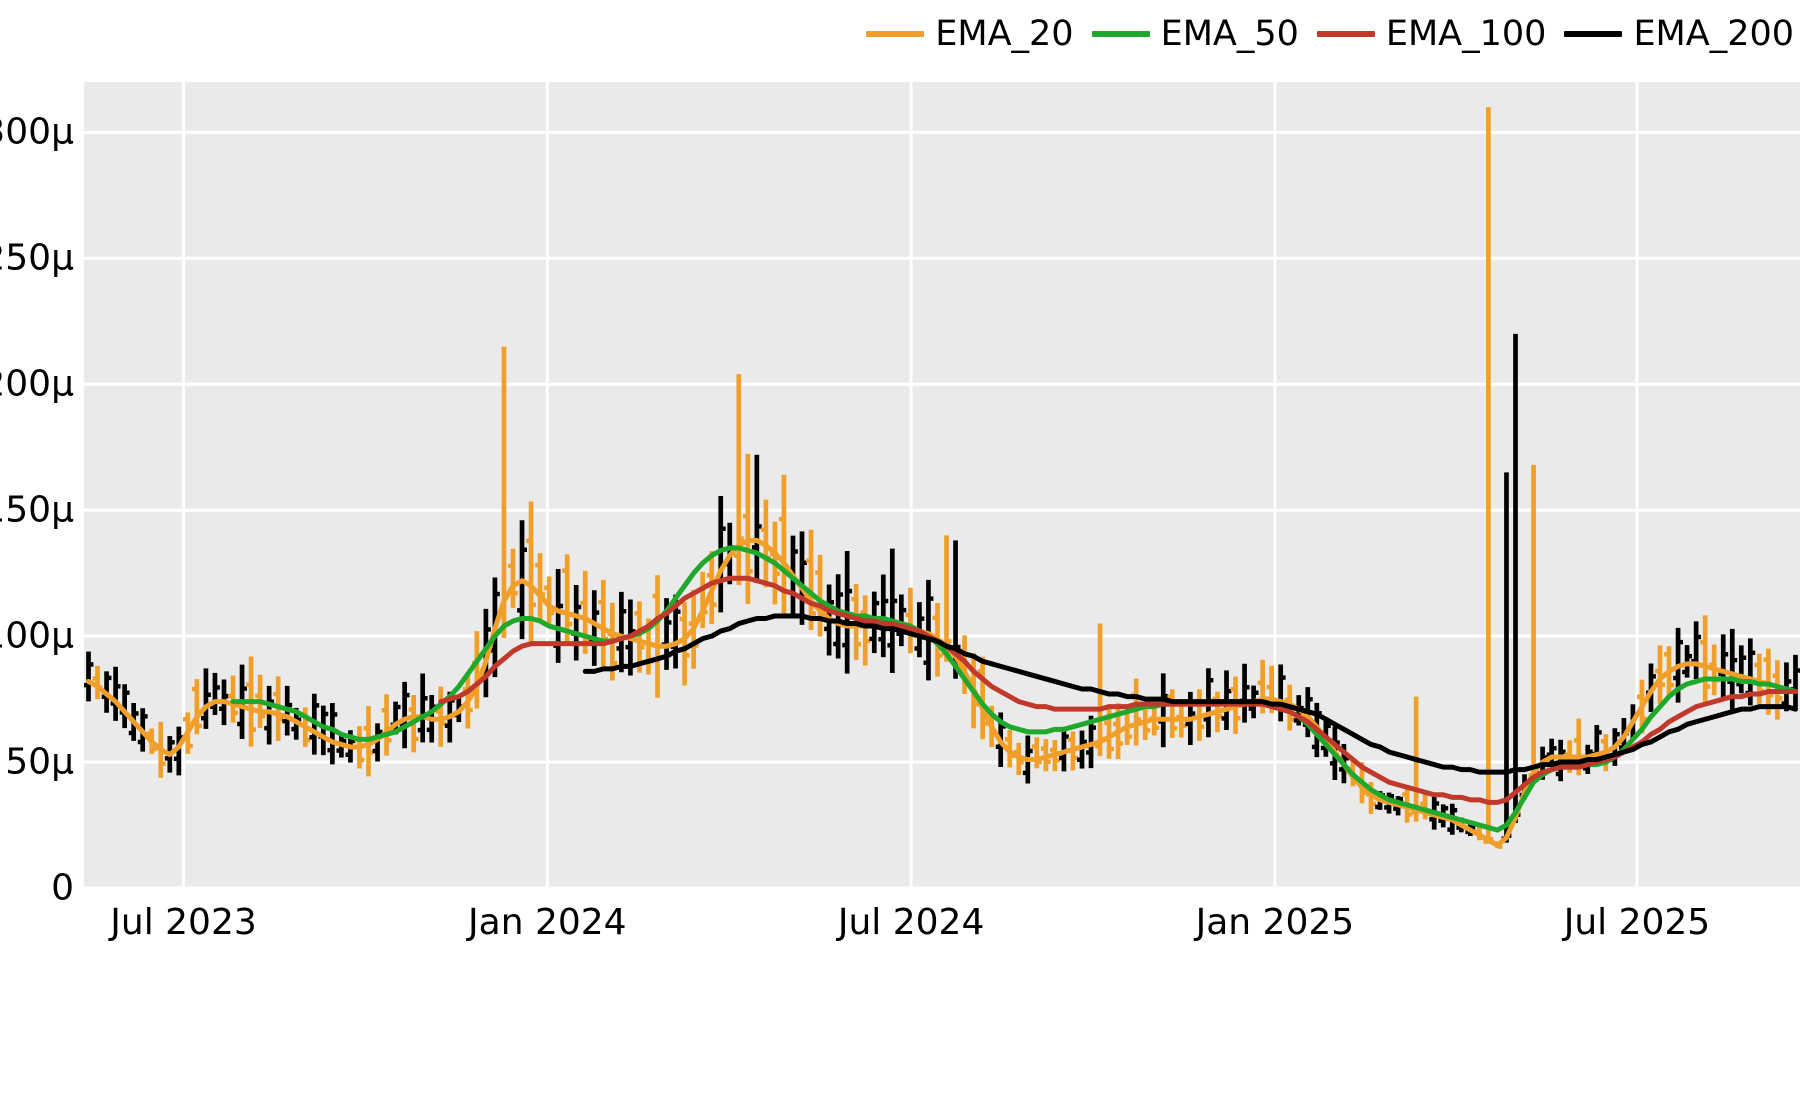  What do you see at coordinates (37, 636) in the screenshot?
I see `y-tick-label: 100μ` at bounding box center [37, 636].